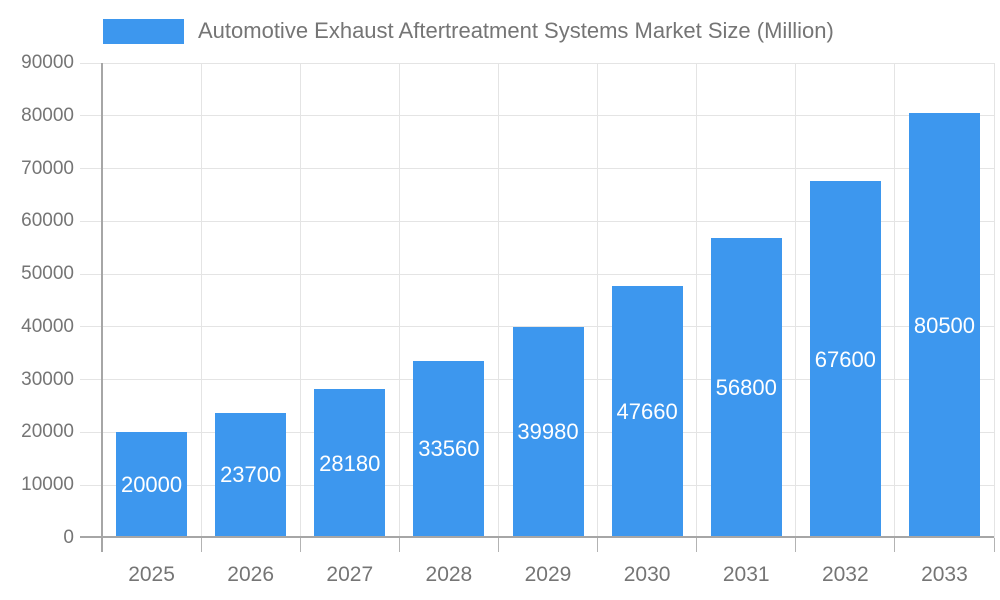 The height and width of the screenshot is (600, 1000). I want to click on bar-value-label: 56800, so click(746, 388).